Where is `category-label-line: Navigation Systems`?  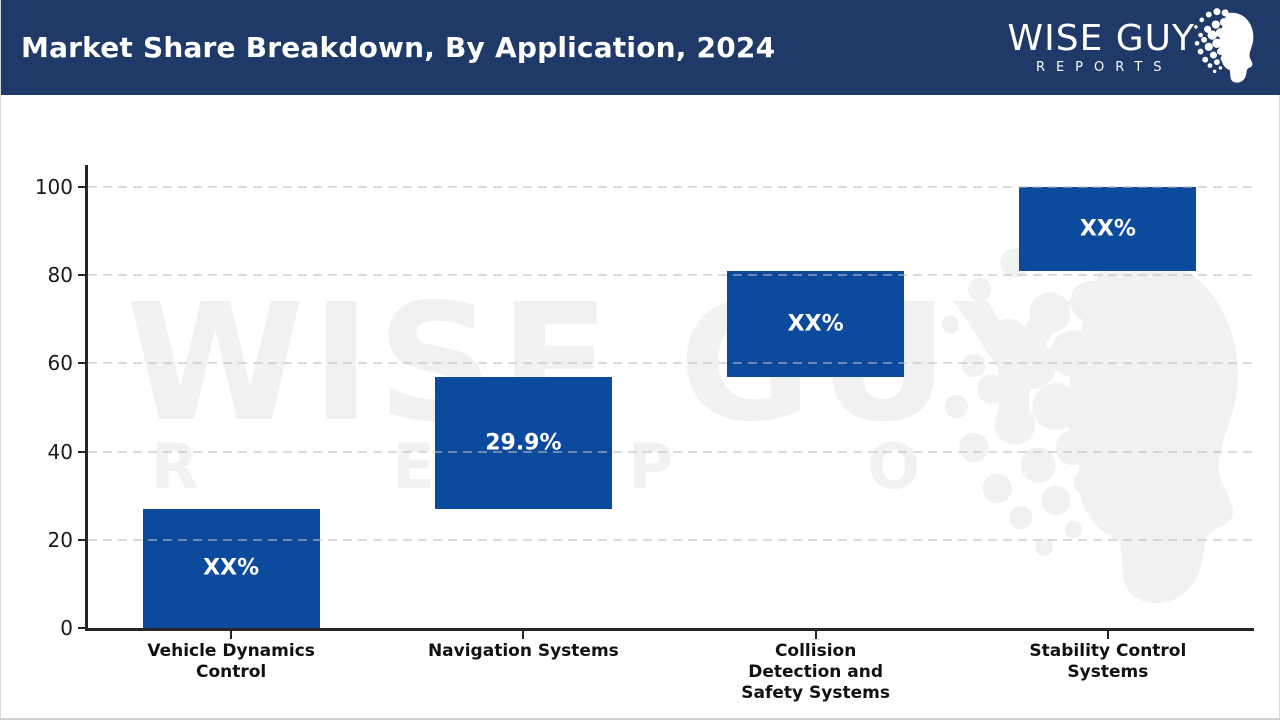 category-label-line: Navigation Systems is located at coordinates (523, 651).